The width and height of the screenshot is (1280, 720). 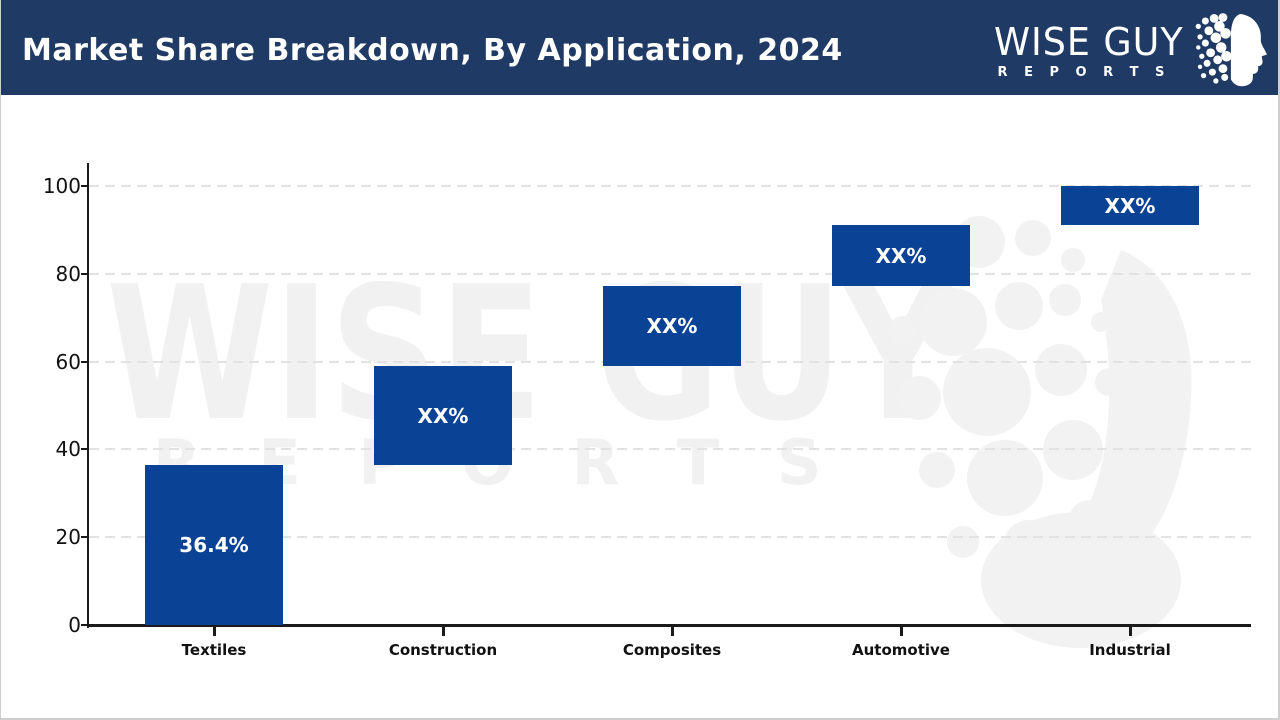 What do you see at coordinates (669, 625) in the screenshot?
I see `x-axis-line` at bounding box center [669, 625].